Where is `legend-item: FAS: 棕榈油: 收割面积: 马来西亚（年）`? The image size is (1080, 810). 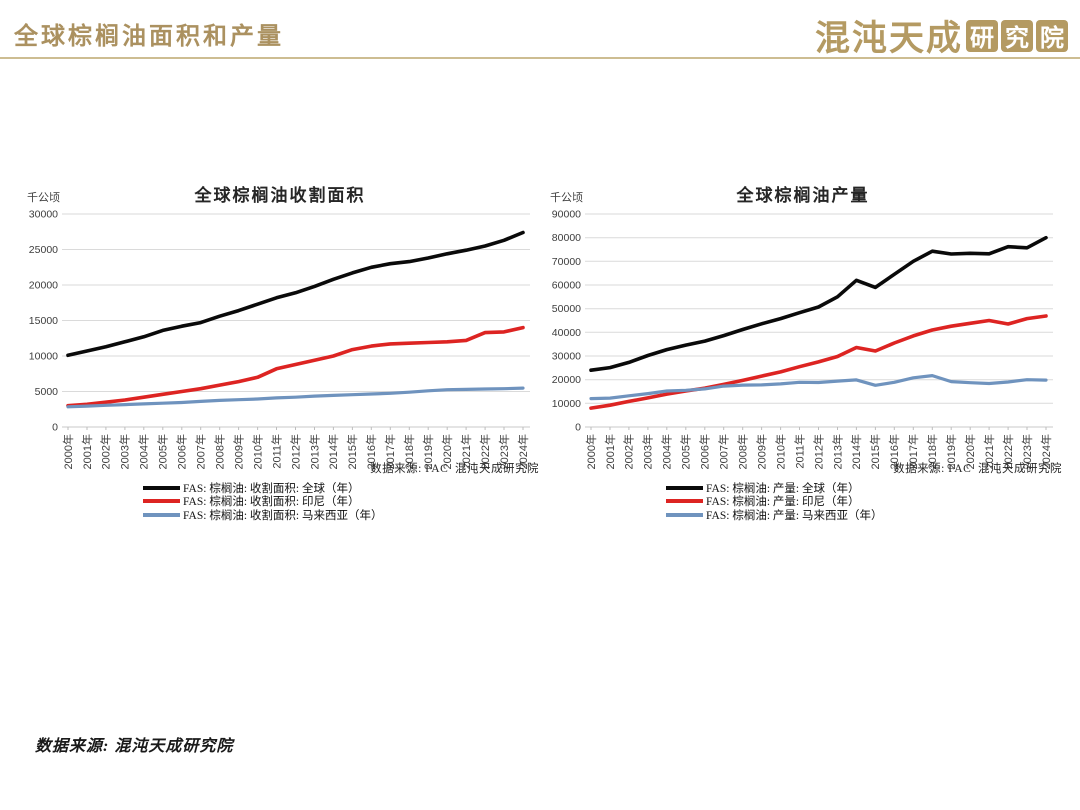 legend-item: FAS: 棕榈油: 收割面积: 马来西亚（年） is located at coordinates (262, 515).